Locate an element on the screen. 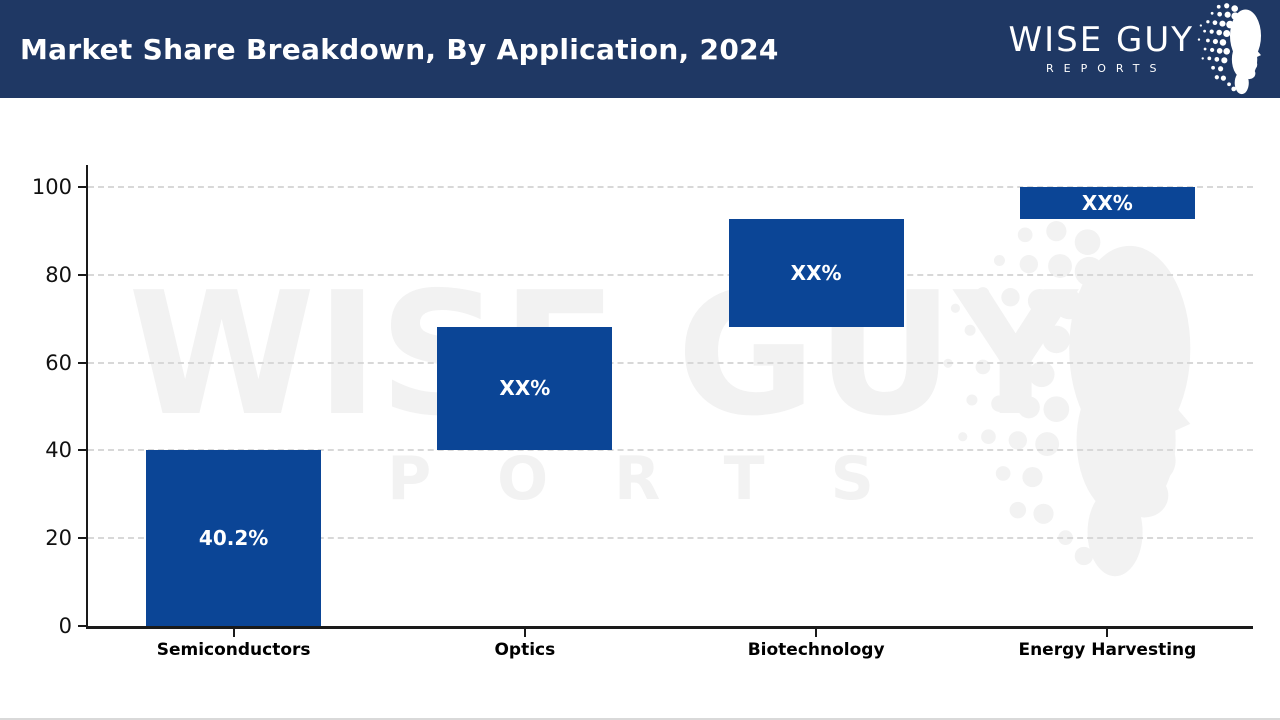 This screenshot has height=720, width=1280. y-tick-label: 0 is located at coordinates (65, 626).